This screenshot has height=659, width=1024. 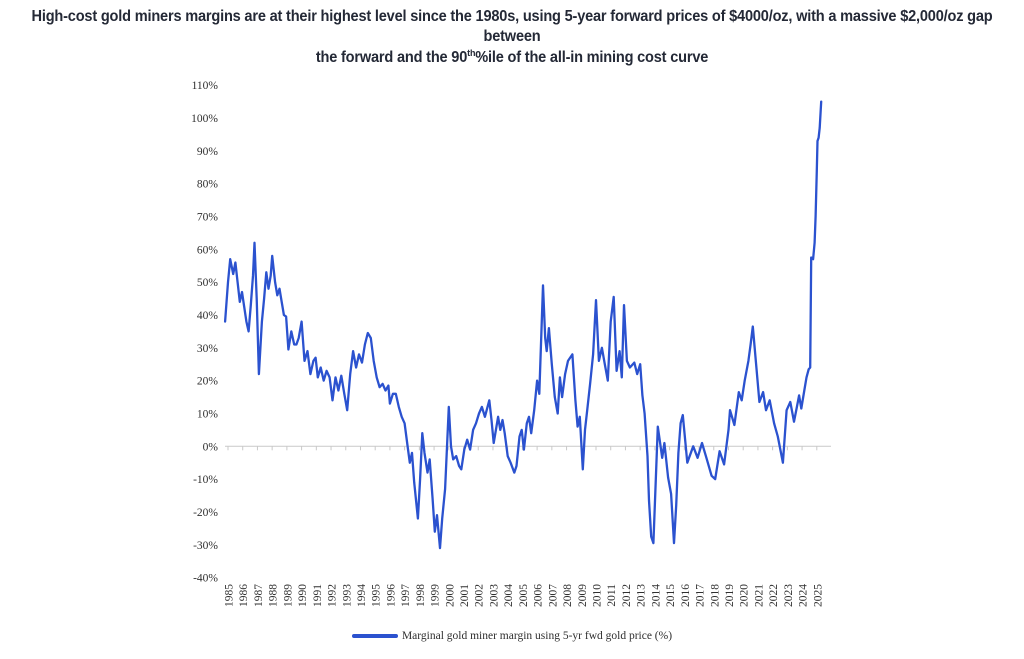 What do you see at coordinates (259, 595) in the screenshot?
I see `x-axis-tick-label: 1987` at bounding box center [259, 595].